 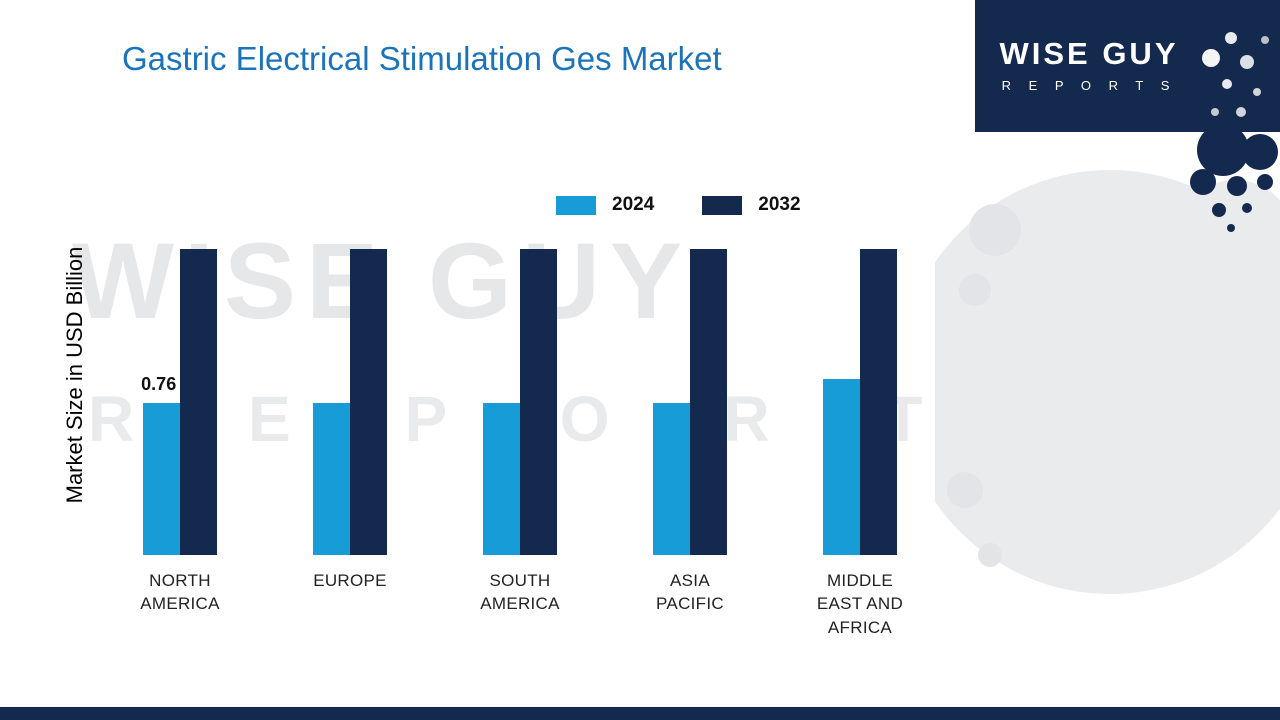 What do you see at coordinates (690, 592) in the screenshot?
I see `category-label: ASIA PACIFIC` at bounding box center [690, 592].